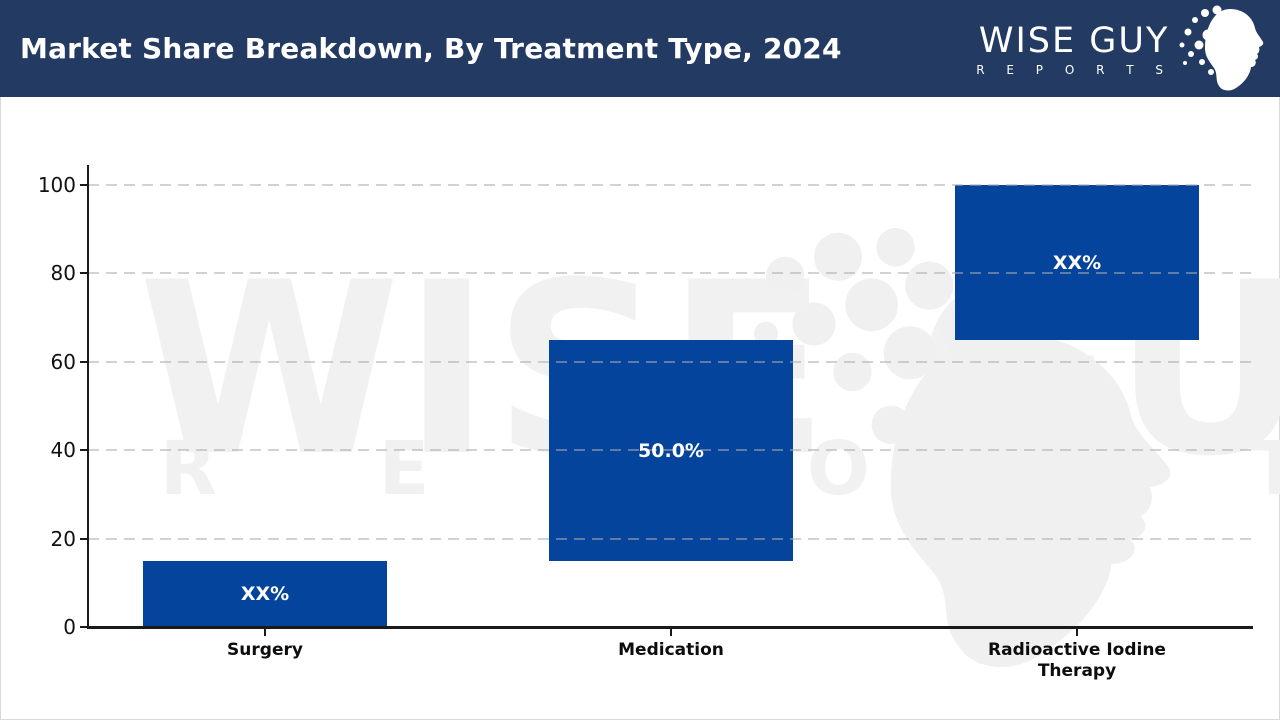 The image size is (1280, 720). Describe the element at coordinates (671, 631) in the screenshot. I see `x-tick-medication` at that location.